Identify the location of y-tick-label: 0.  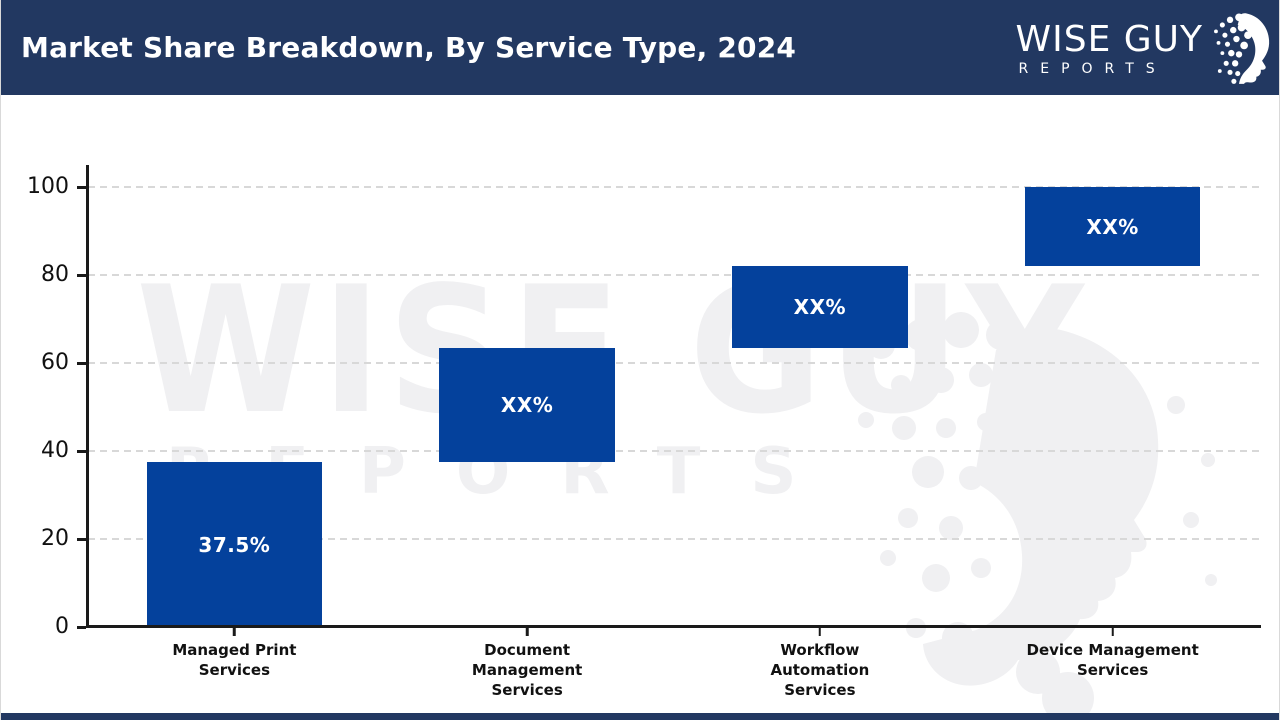
(62, 626).